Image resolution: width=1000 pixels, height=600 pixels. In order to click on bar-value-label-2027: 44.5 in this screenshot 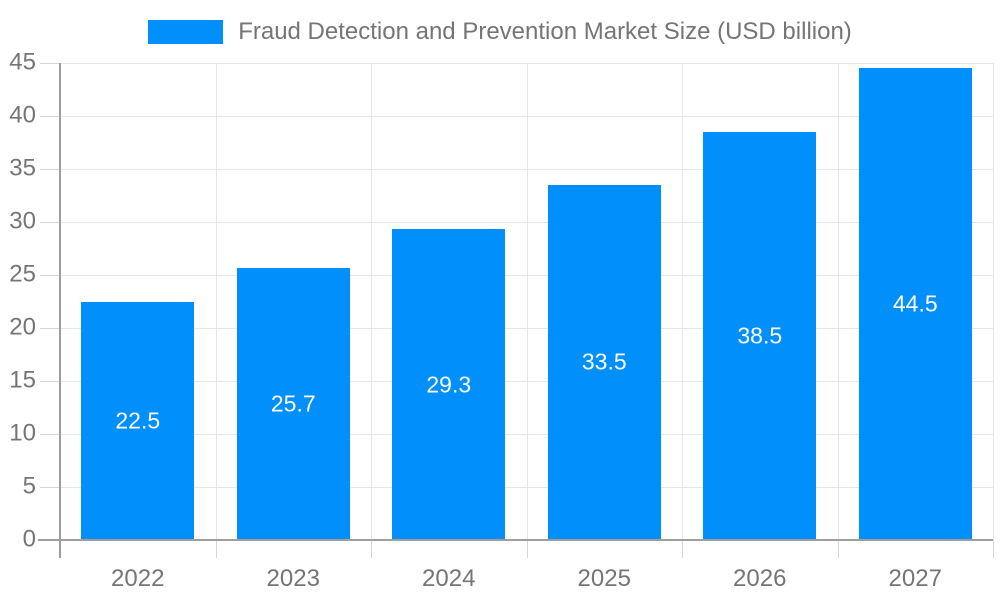, I will do `click(915, 303)`.